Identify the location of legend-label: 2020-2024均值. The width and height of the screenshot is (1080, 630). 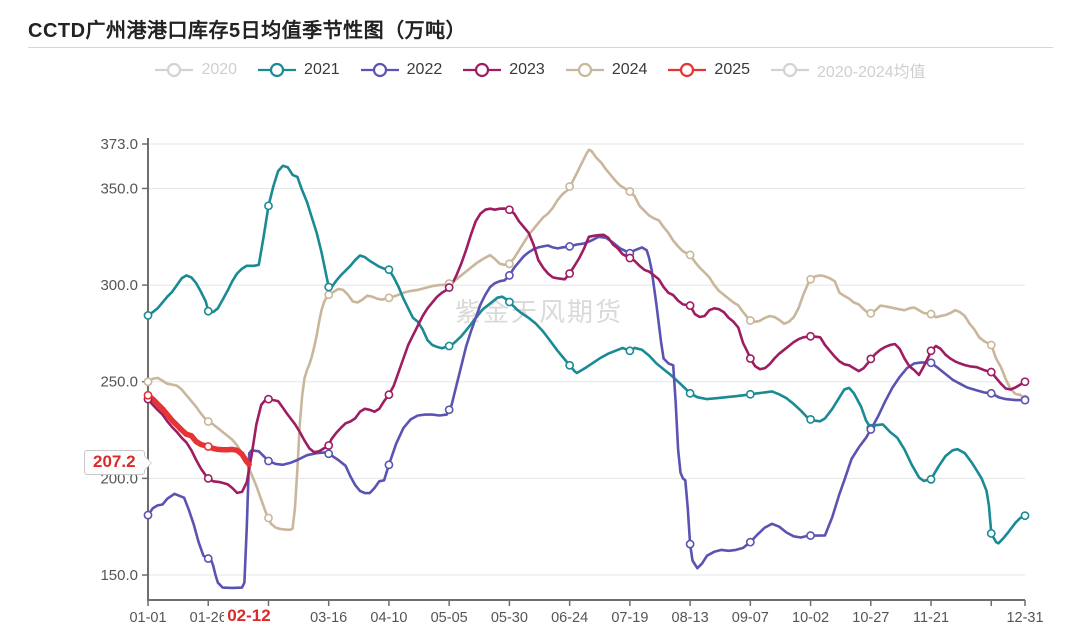
(871, 72).